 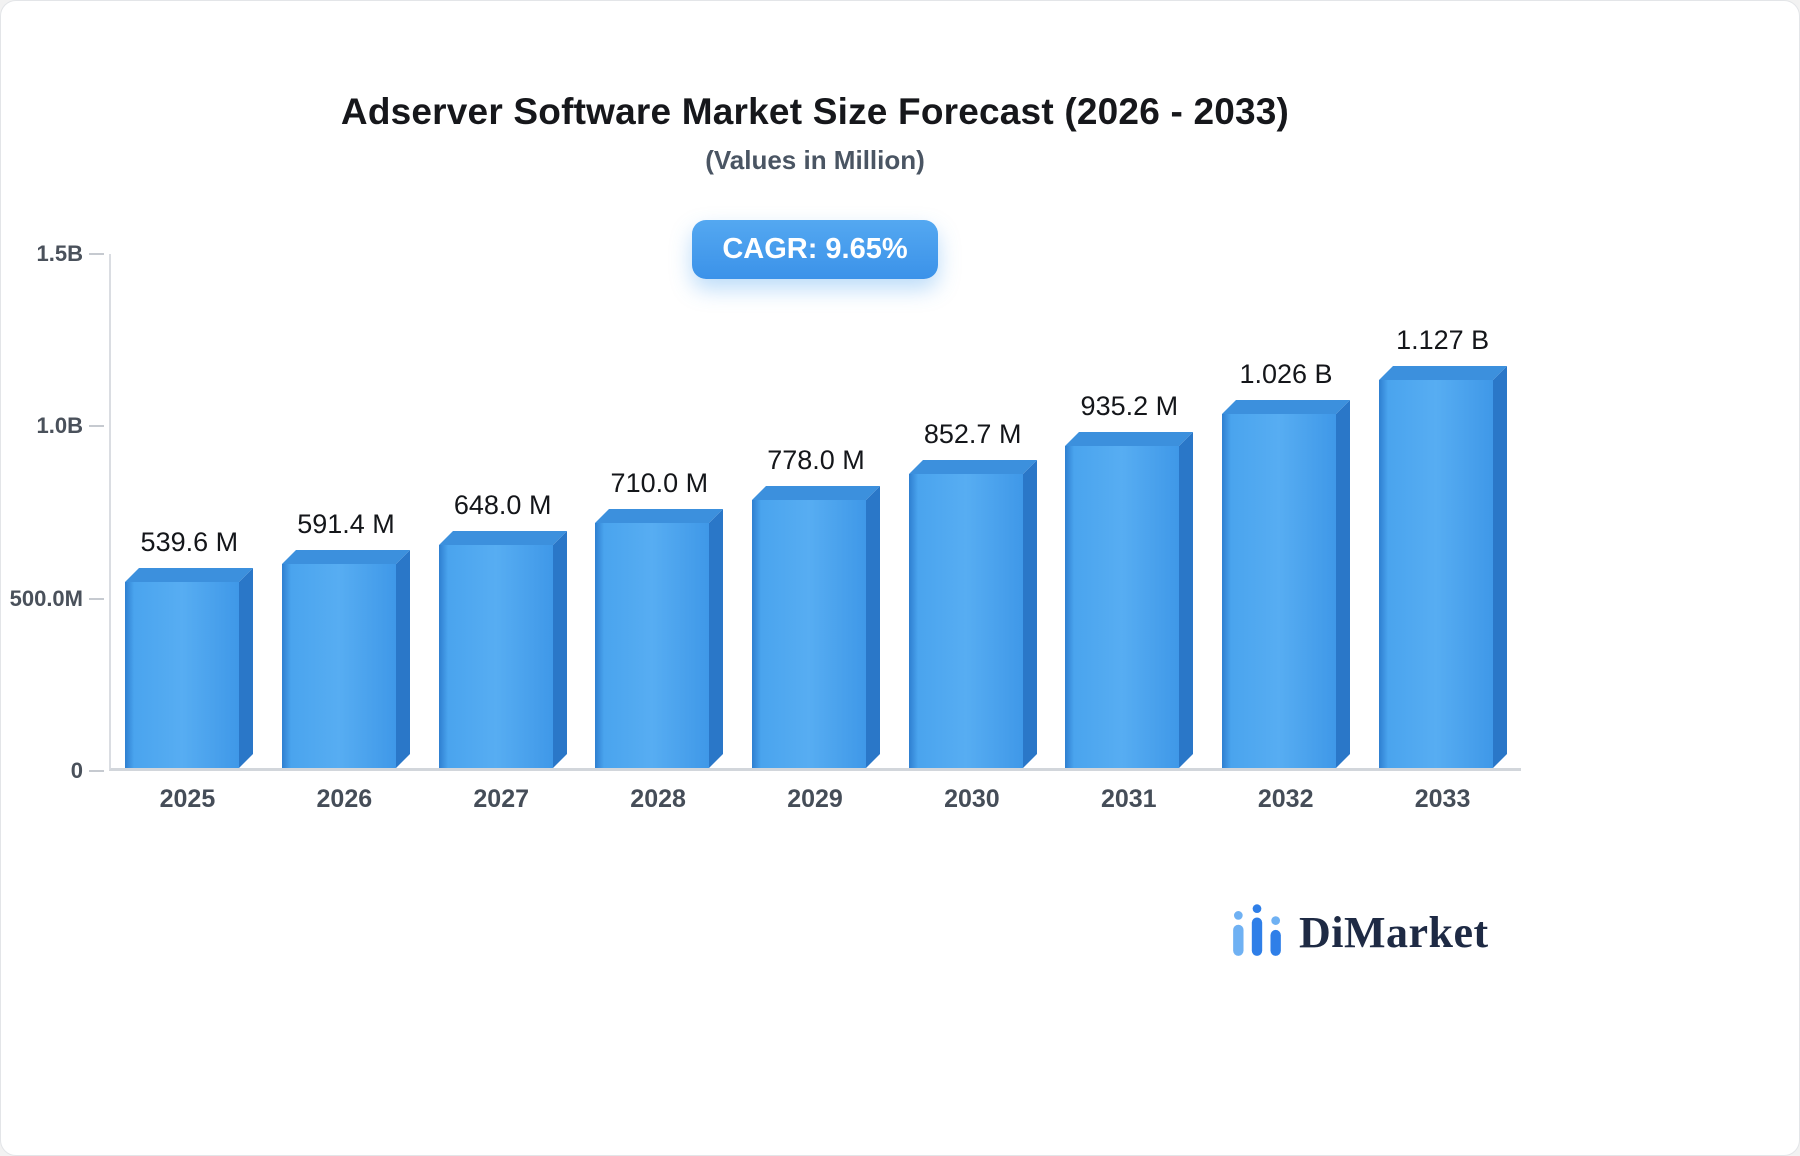 I want to click on bar-slot-2025: 539.6 M, so click(x=189, y=511).